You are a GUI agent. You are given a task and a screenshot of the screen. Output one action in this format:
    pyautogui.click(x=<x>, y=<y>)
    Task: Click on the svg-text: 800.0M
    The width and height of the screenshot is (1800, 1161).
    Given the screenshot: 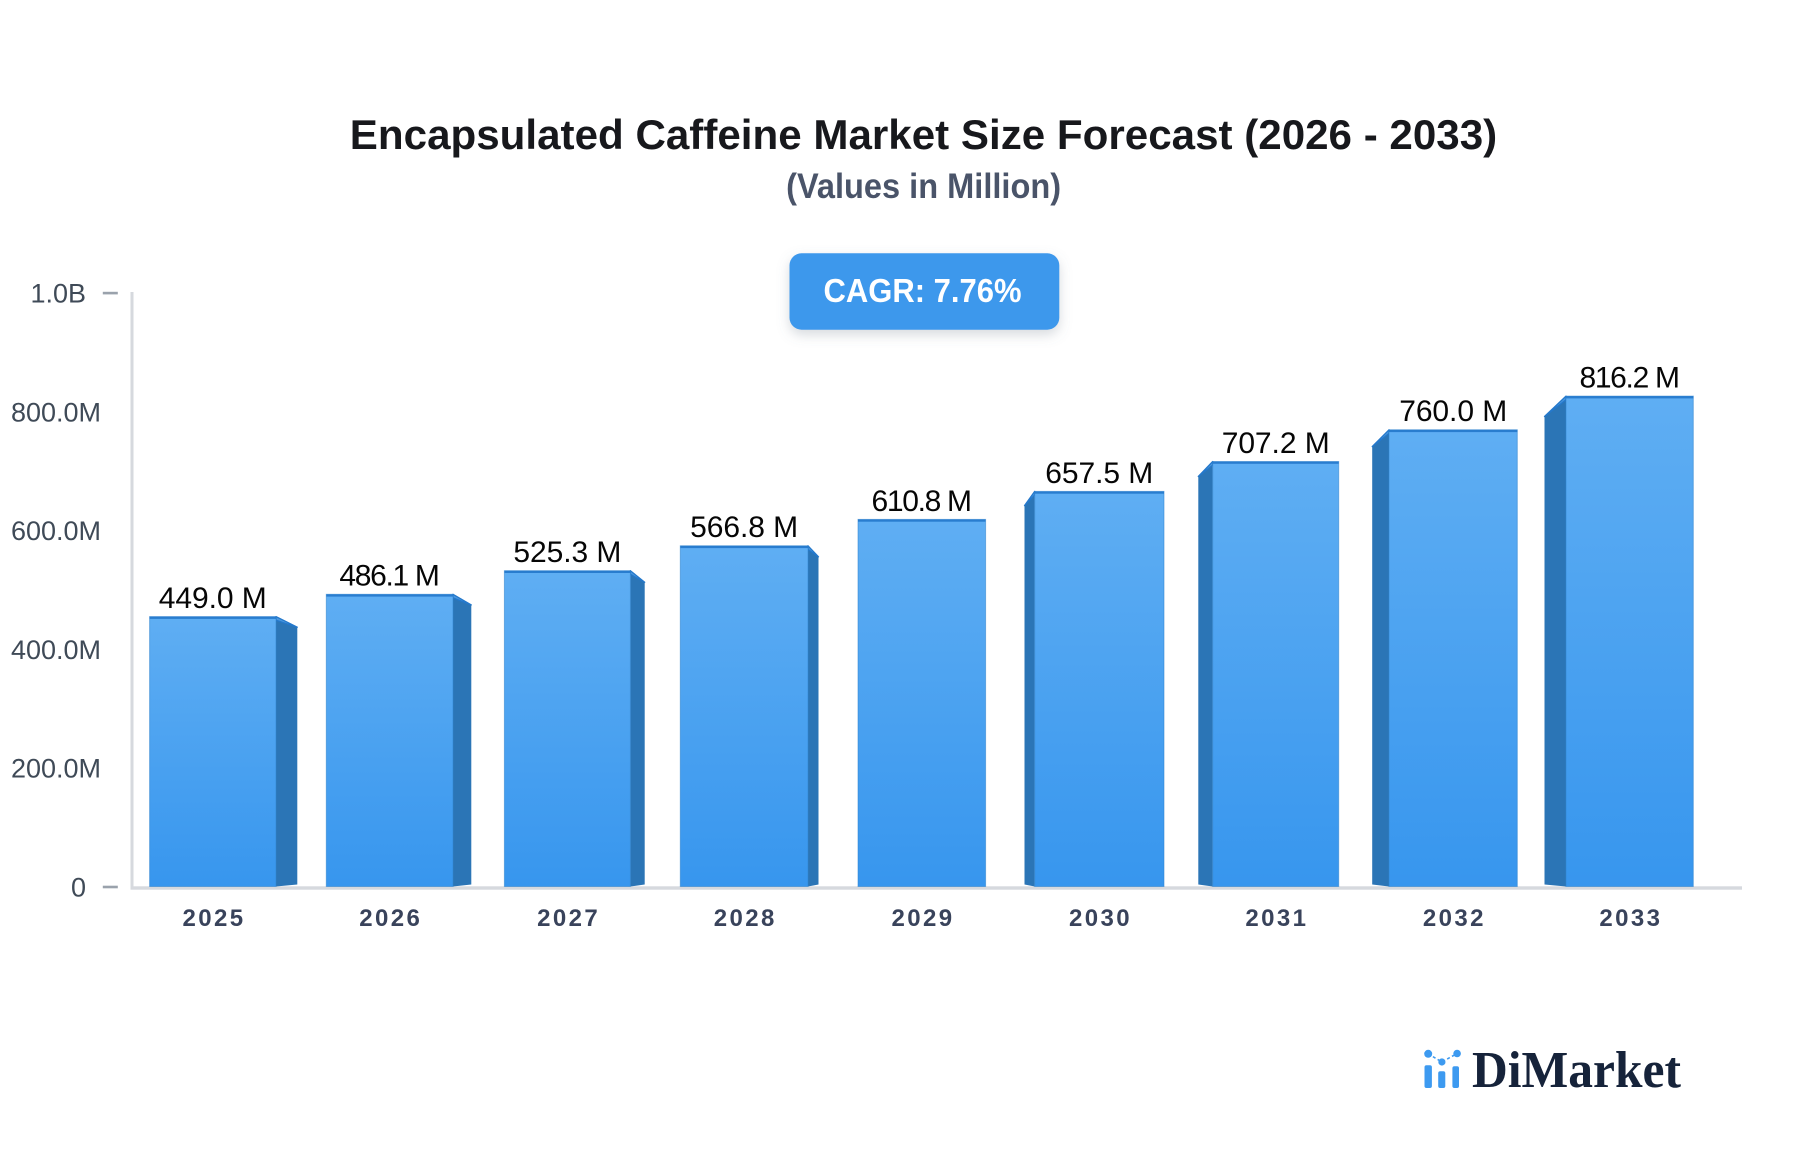 What is the action you would take?
    pyautogui.click(x=56, y=412)
    